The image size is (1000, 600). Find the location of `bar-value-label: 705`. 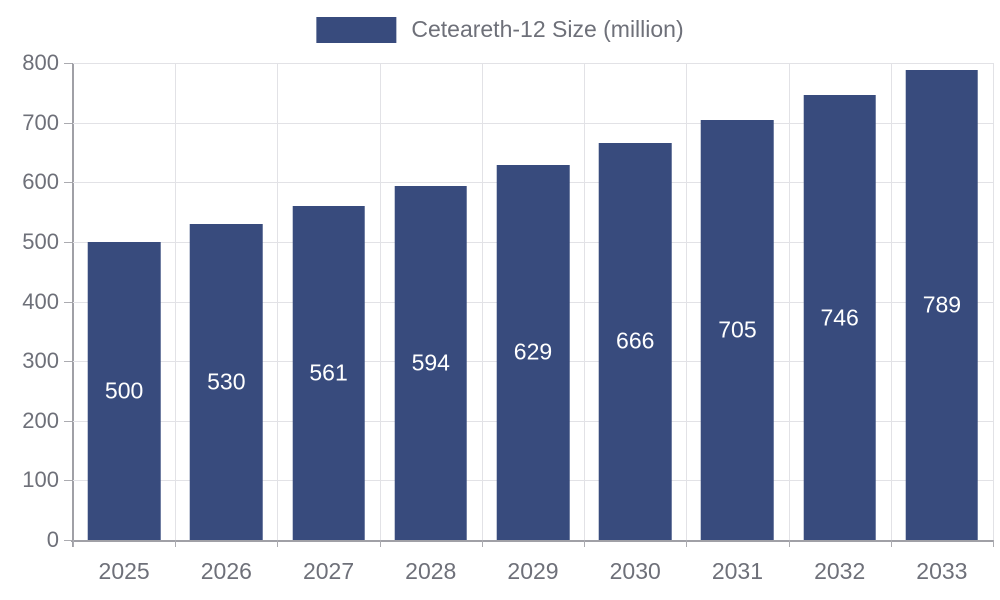

bar-value-label: 705 is located at coordinates (737, 329).